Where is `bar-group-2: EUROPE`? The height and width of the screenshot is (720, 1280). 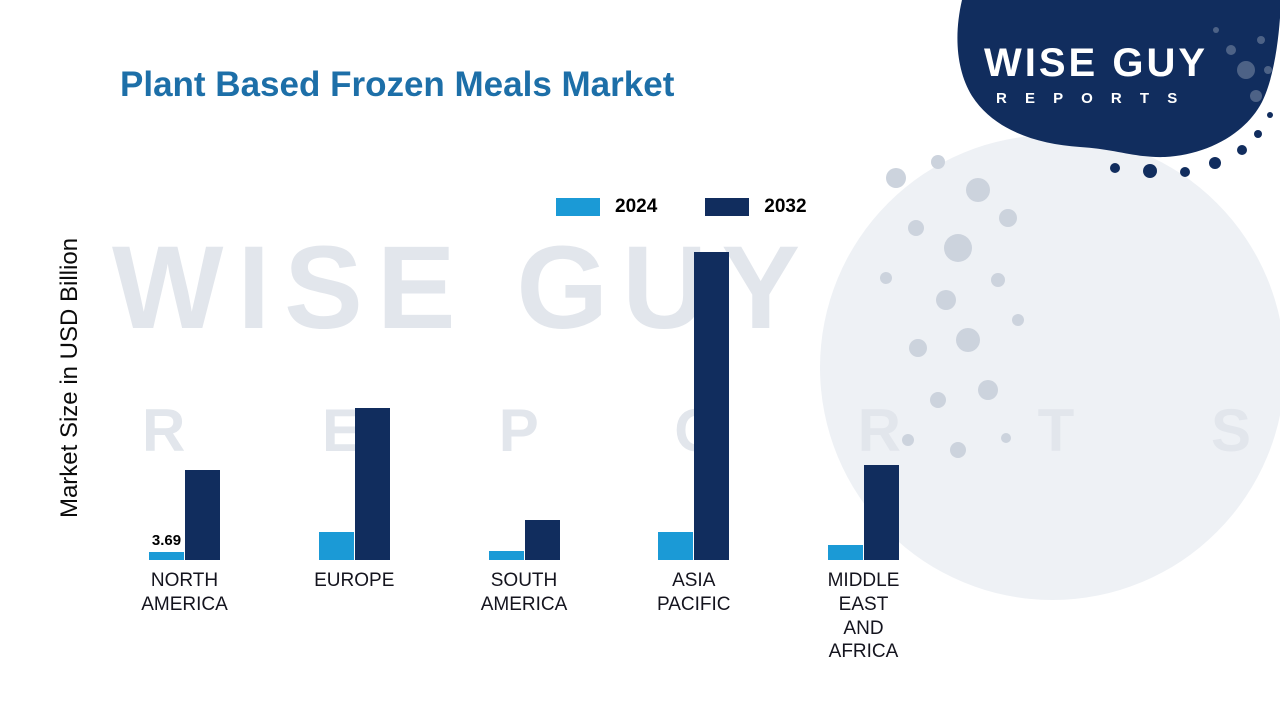
bar-group-2: EUROPE is located at coordinates (354, 421).